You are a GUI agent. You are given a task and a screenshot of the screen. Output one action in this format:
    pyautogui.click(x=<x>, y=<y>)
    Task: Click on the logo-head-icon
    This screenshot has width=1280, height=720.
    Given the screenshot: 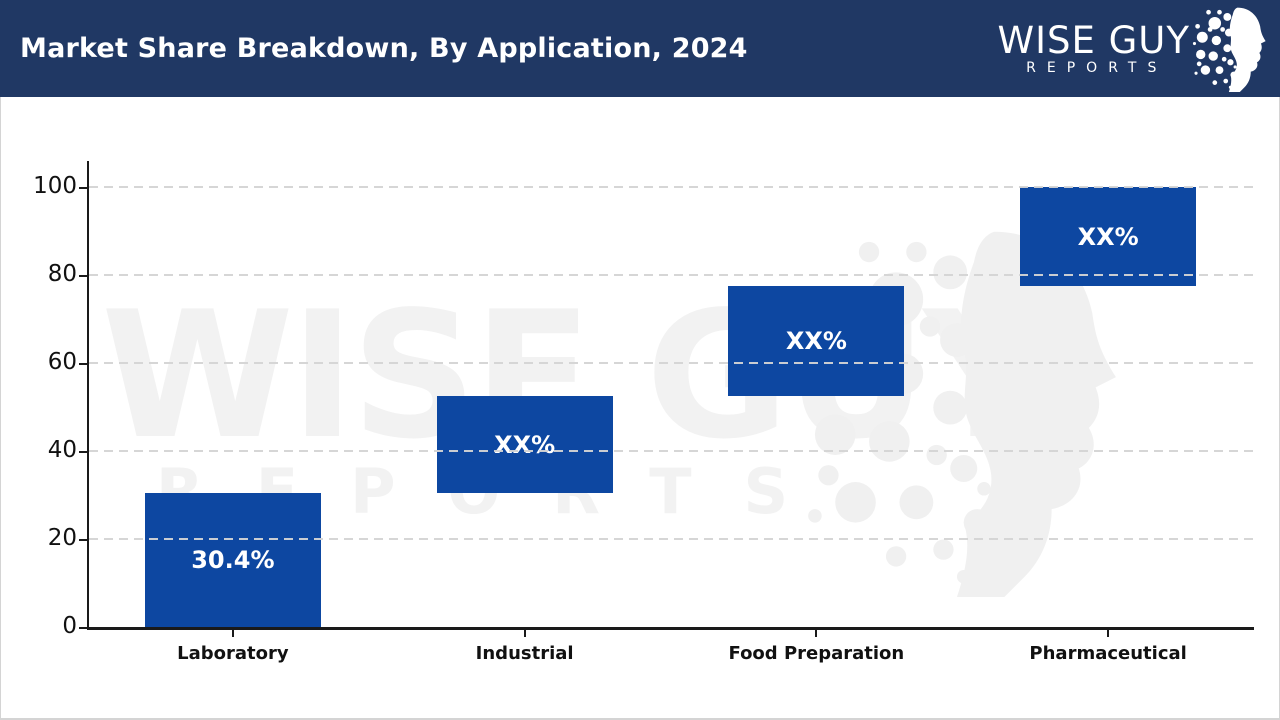 What is the action you would take?
    pyautogui.click(x=1232, y=49)
    